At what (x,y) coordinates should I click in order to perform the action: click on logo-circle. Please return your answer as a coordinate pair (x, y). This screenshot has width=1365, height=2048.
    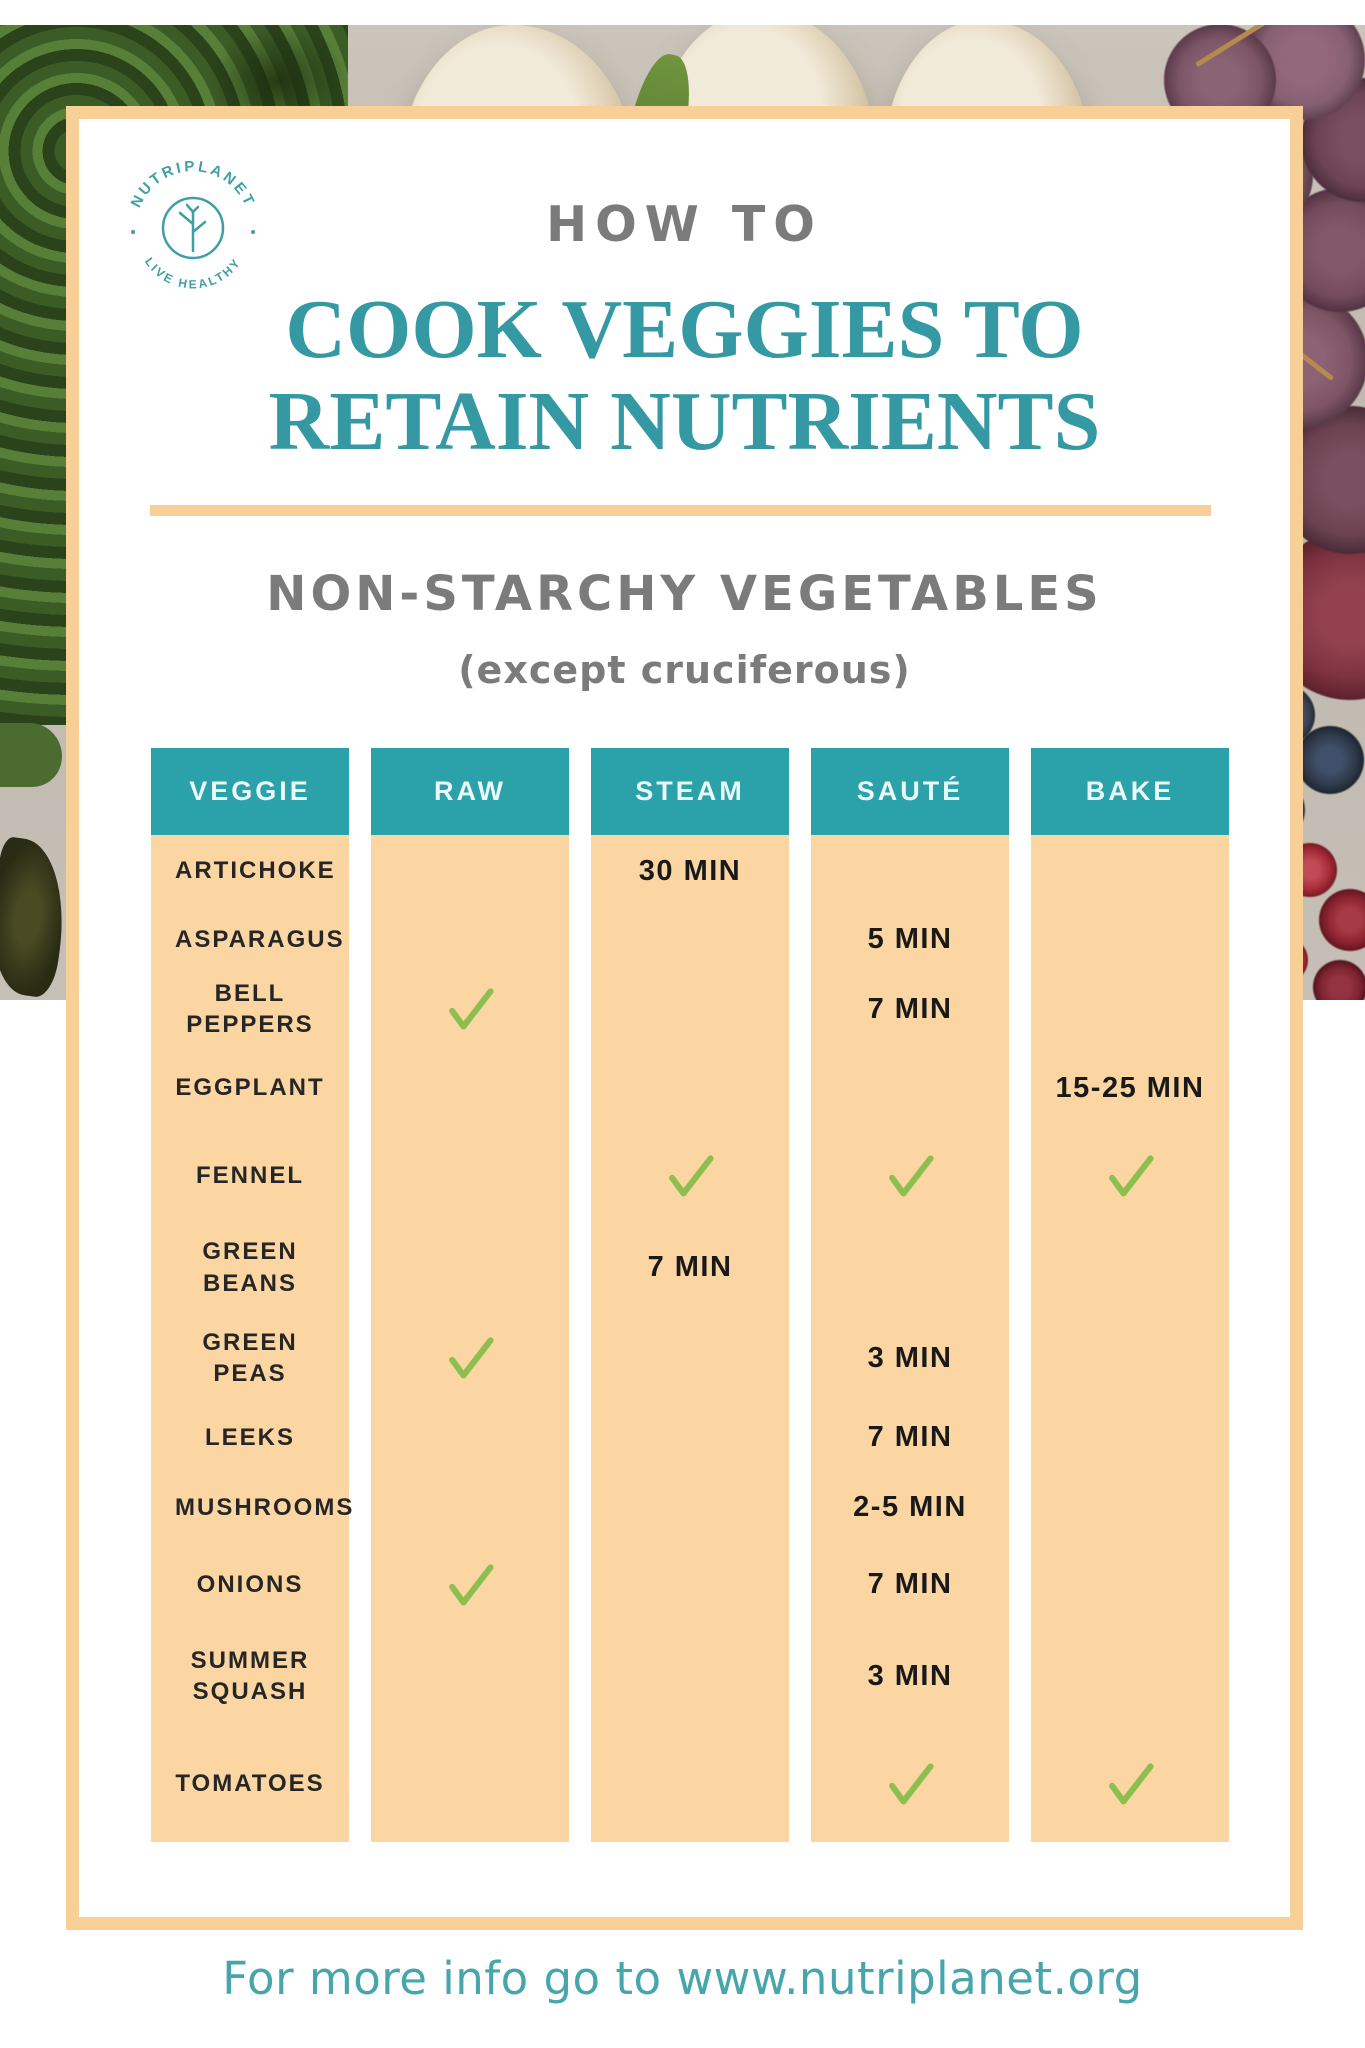
    Looking at the image, I should click on (193, 228).